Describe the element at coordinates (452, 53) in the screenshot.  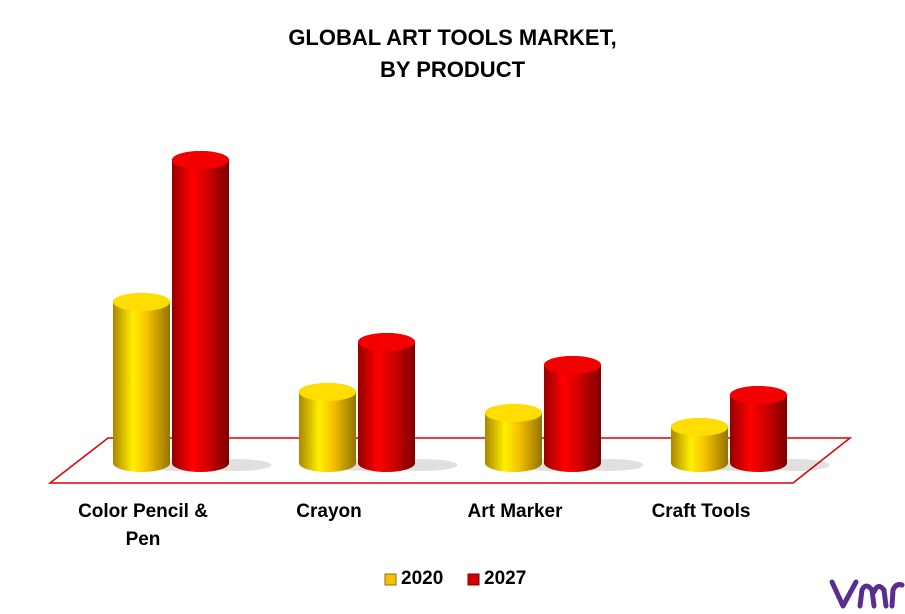
I see `chart-title: GLOBAL ART TOOLS MARKET, BY PRODUCT` at that location.